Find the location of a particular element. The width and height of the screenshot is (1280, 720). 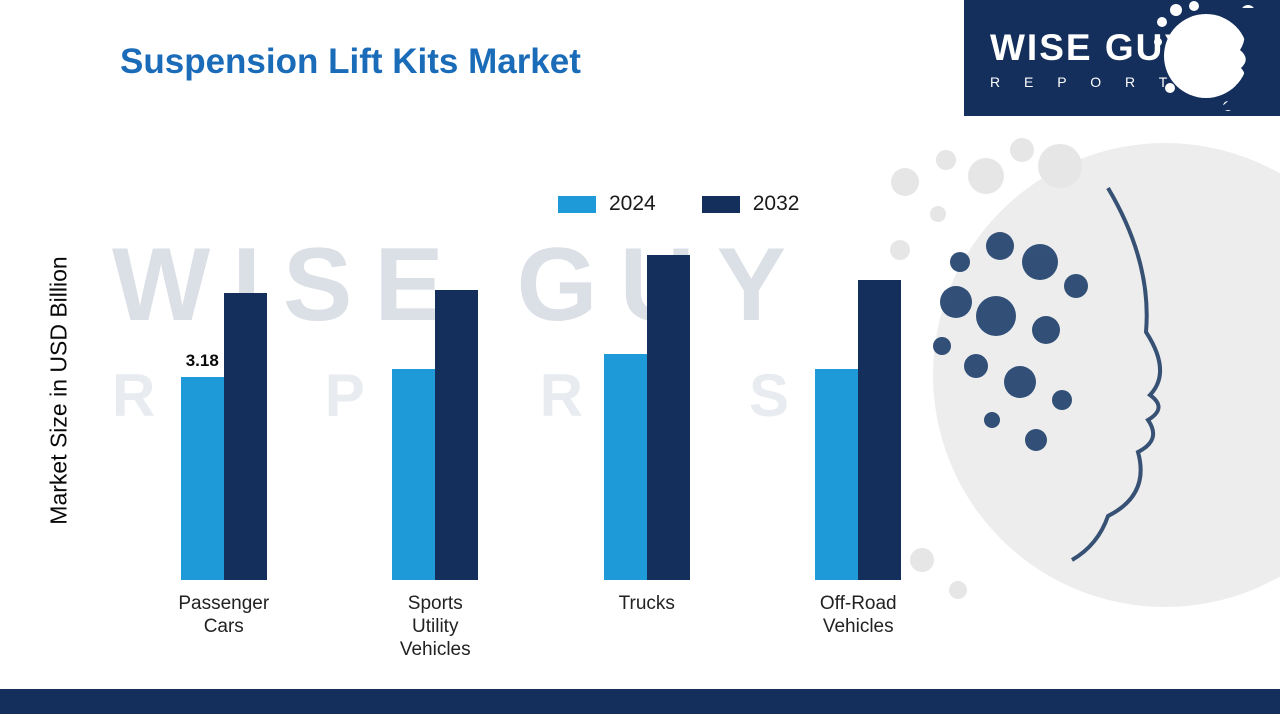

bars: 3.18 is located at coordinates (223, 436).